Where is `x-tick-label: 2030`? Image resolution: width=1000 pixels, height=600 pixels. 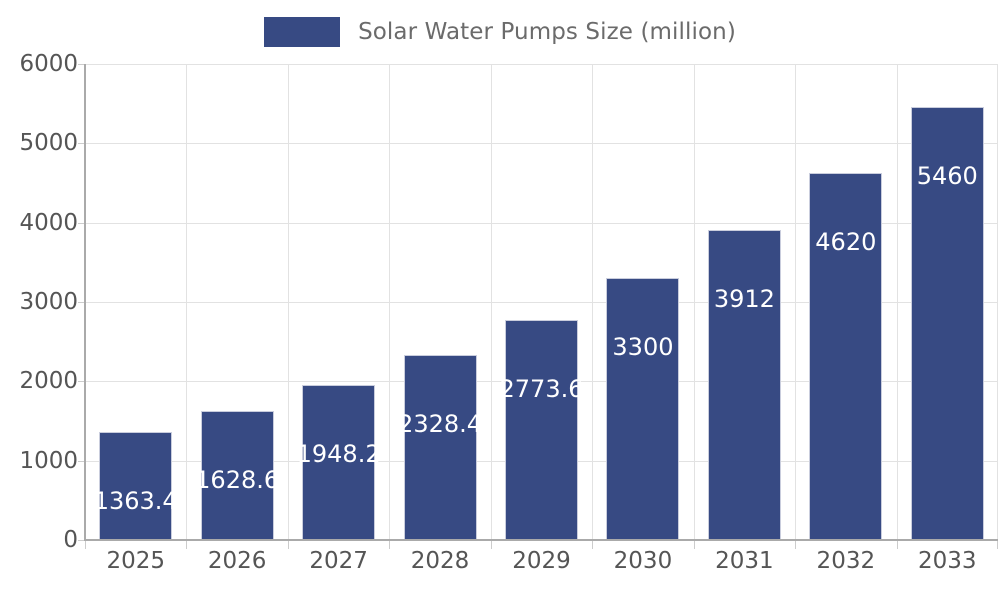
x-tick-label: 2030 is located at coordinates (643, 561).